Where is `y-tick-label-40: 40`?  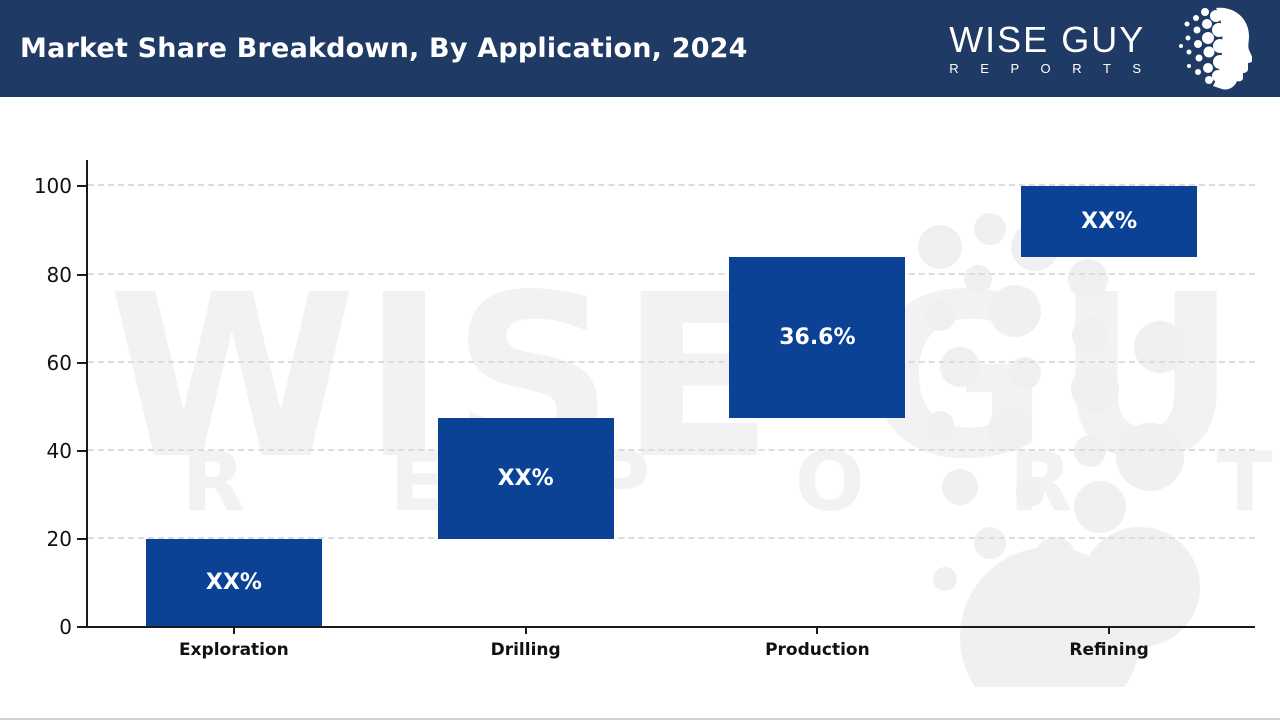 y-tick-label-40: 40 is located at coordinates (59, 450).